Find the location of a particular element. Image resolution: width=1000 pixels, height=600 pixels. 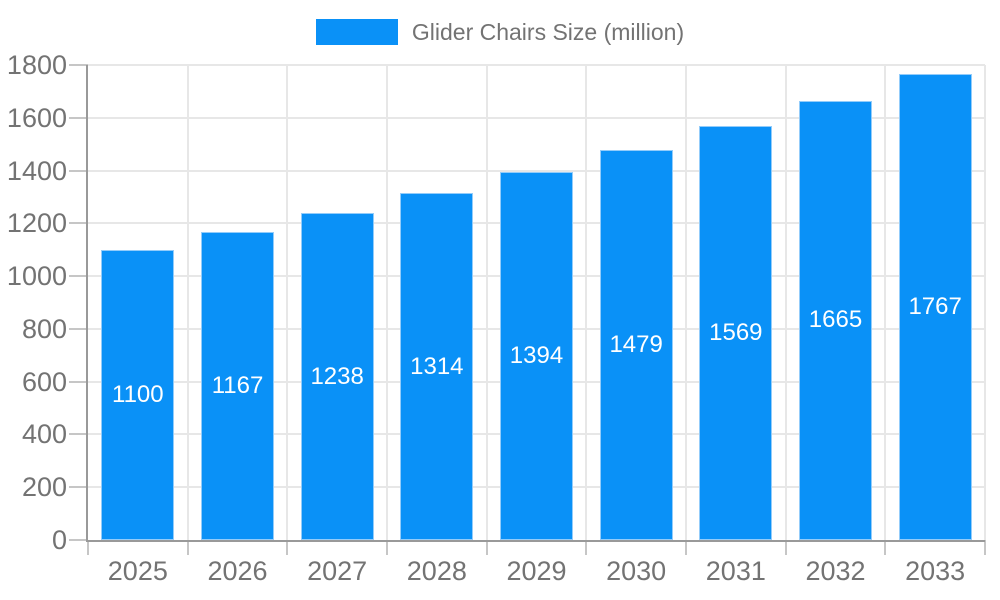

x-axis-label: 2030 is located at coordinates (636, 571).